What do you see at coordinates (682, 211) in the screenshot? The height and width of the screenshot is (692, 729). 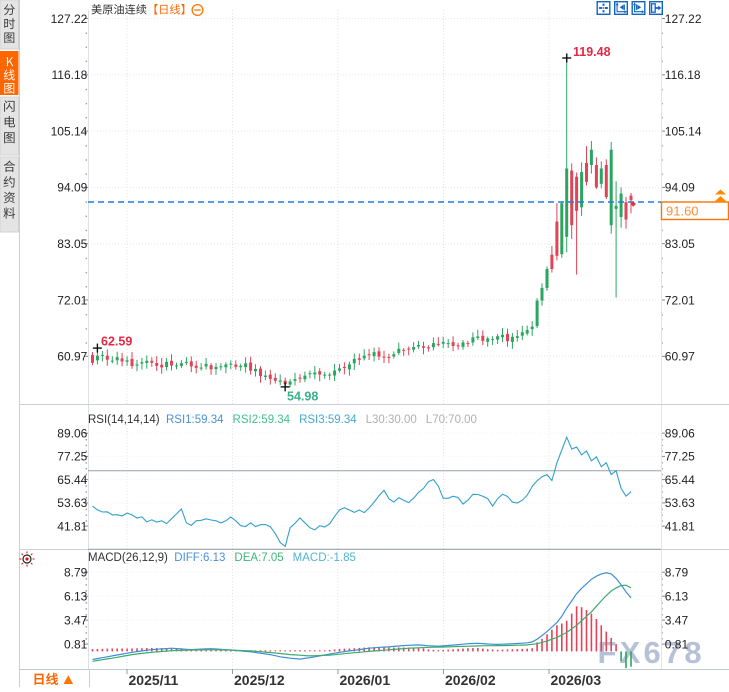 I see `svg-text: 91.60` at bounding box center [682, 211].